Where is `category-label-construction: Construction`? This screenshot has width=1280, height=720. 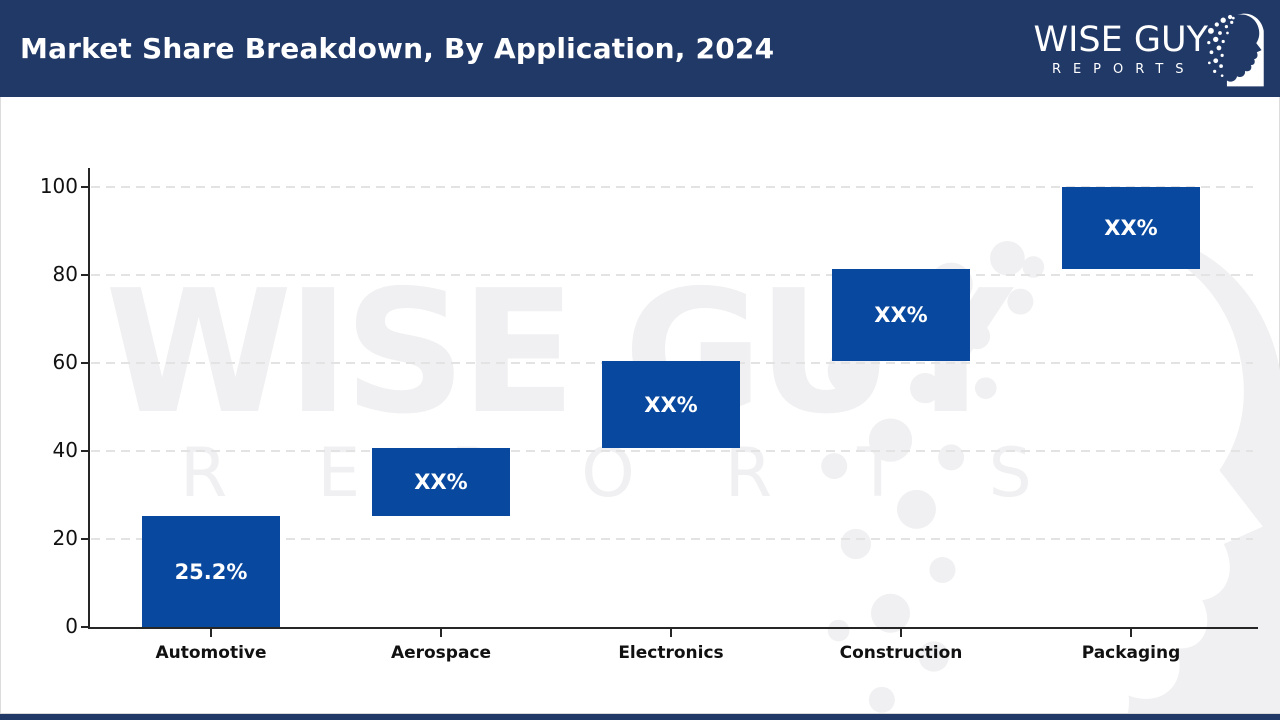
category-label-construction: Construction is located at coordinates (901, 653).